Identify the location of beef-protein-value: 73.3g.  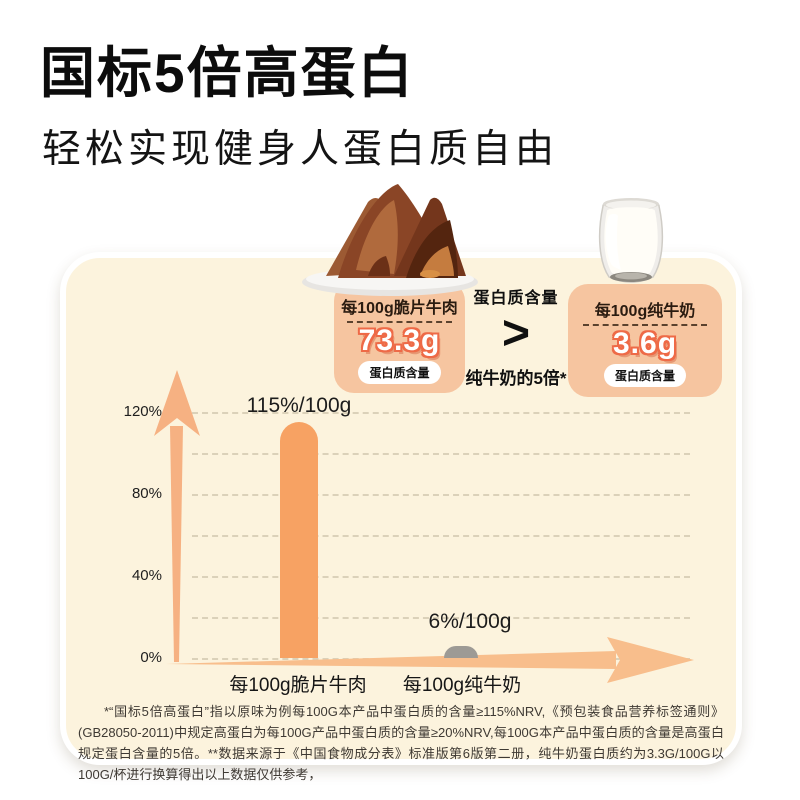
(399, 340).